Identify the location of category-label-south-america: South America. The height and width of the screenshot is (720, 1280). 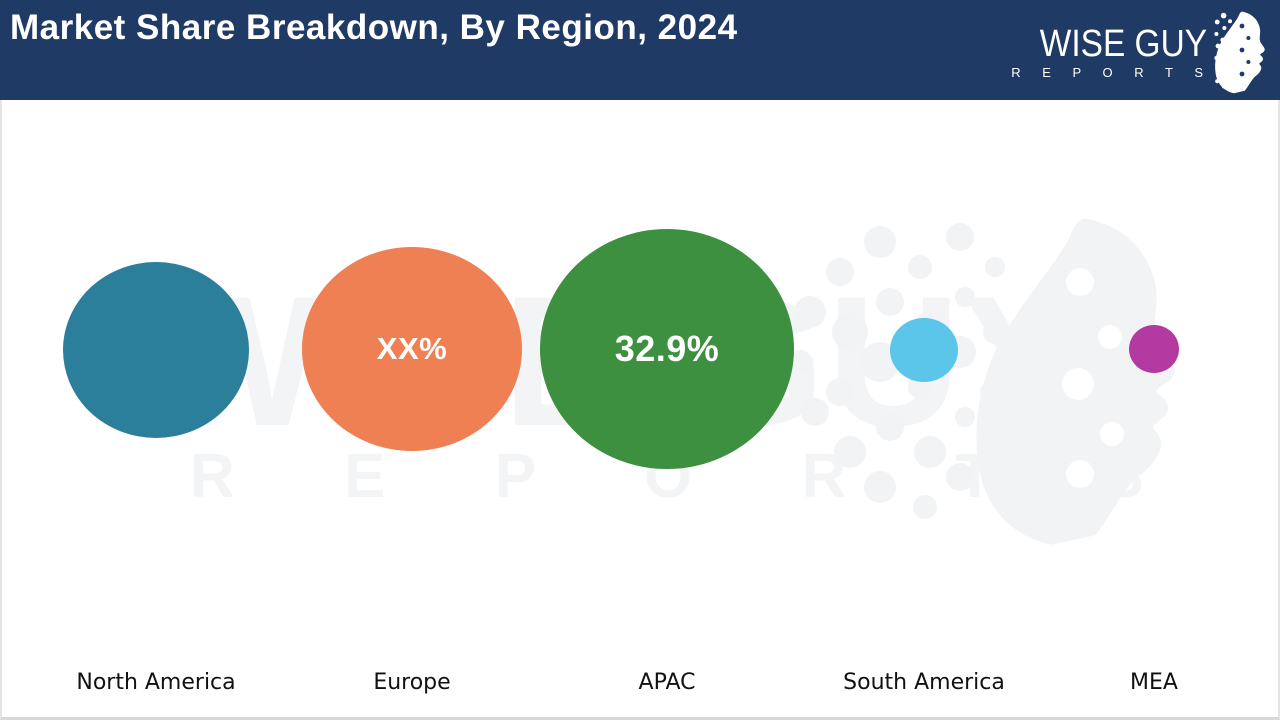
(924, 682).